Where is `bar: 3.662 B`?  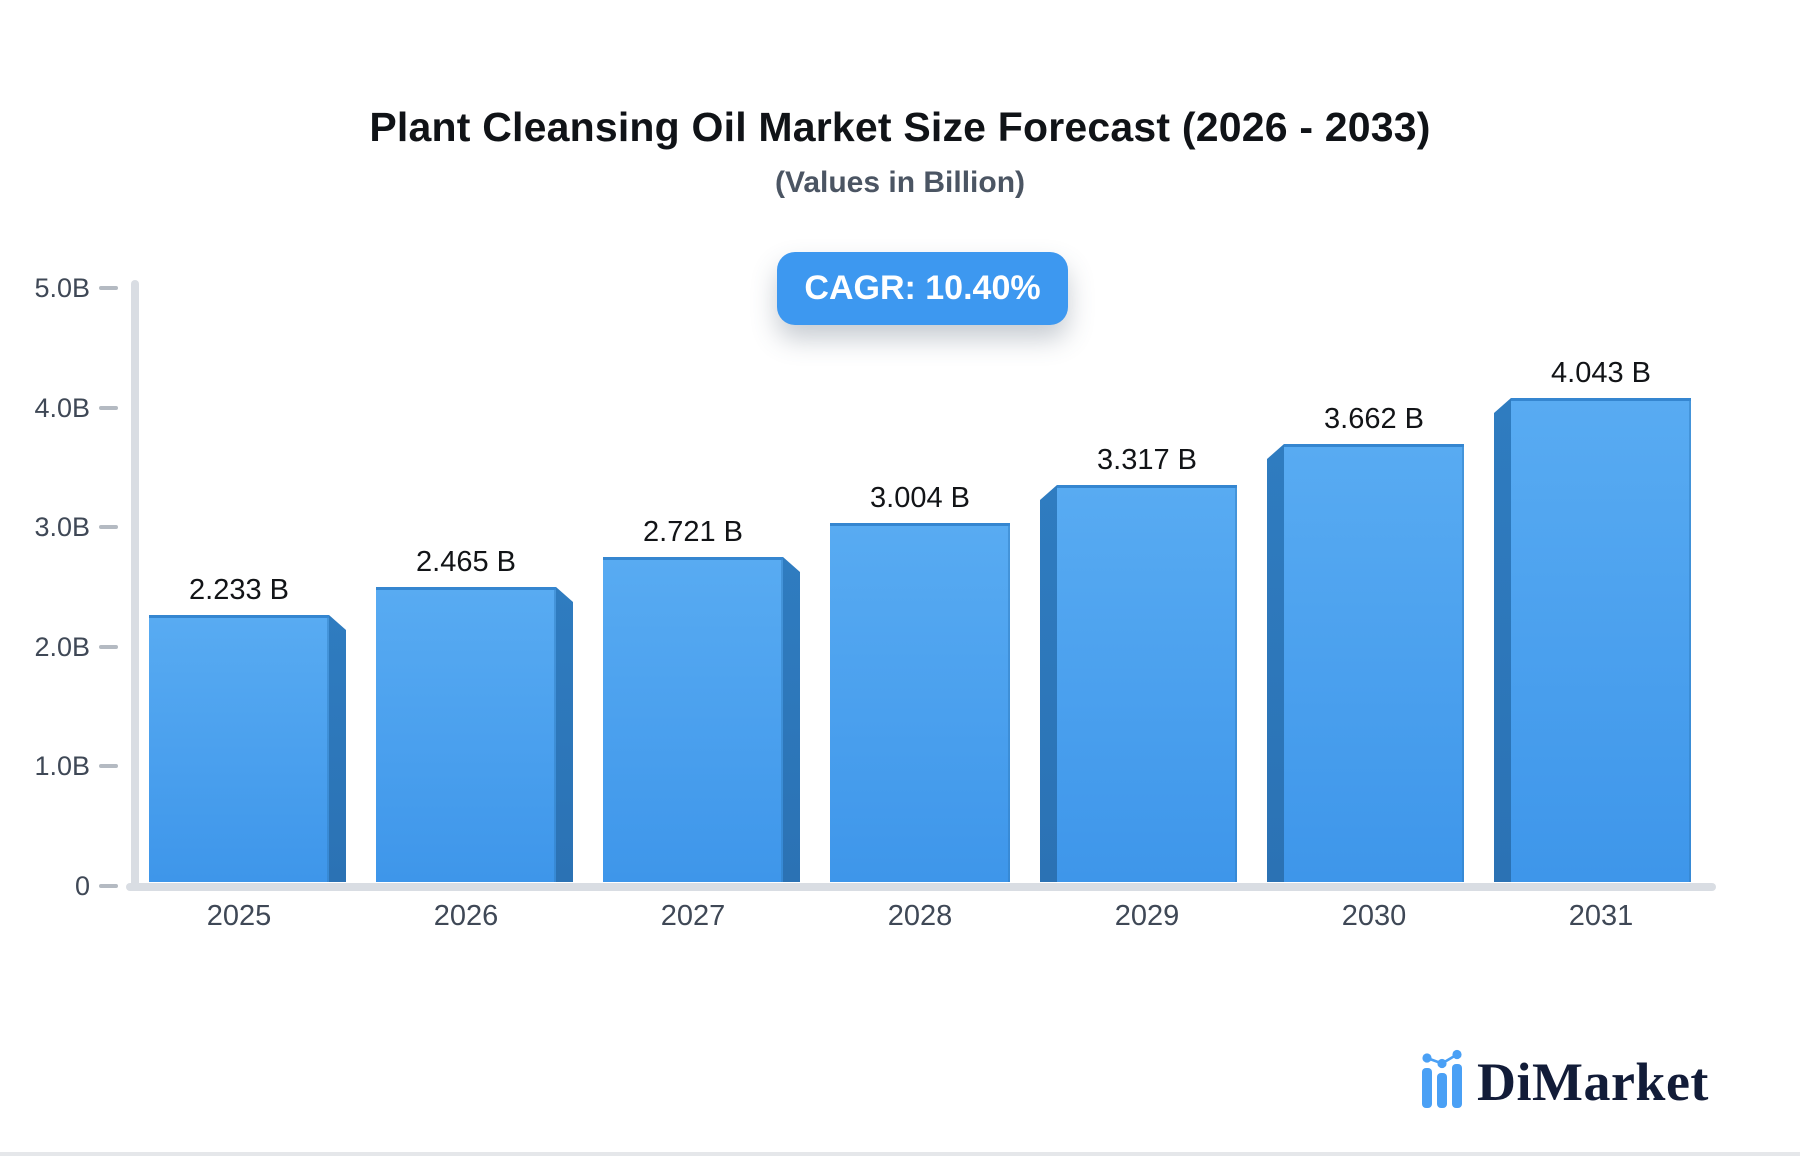 bar: 3.662 B is located at coordinates (1365, 642).